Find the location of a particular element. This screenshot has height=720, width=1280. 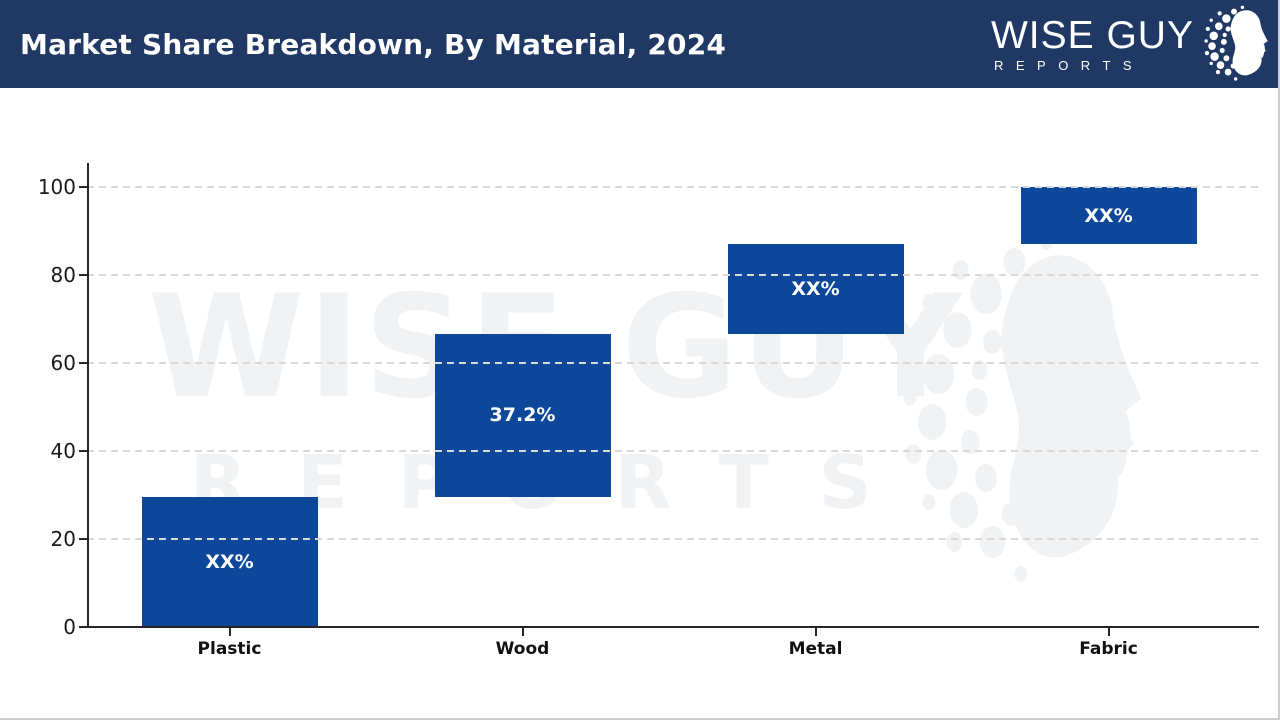

bar-value-label-fabric: XX% is located at coordinates (1108, 215).